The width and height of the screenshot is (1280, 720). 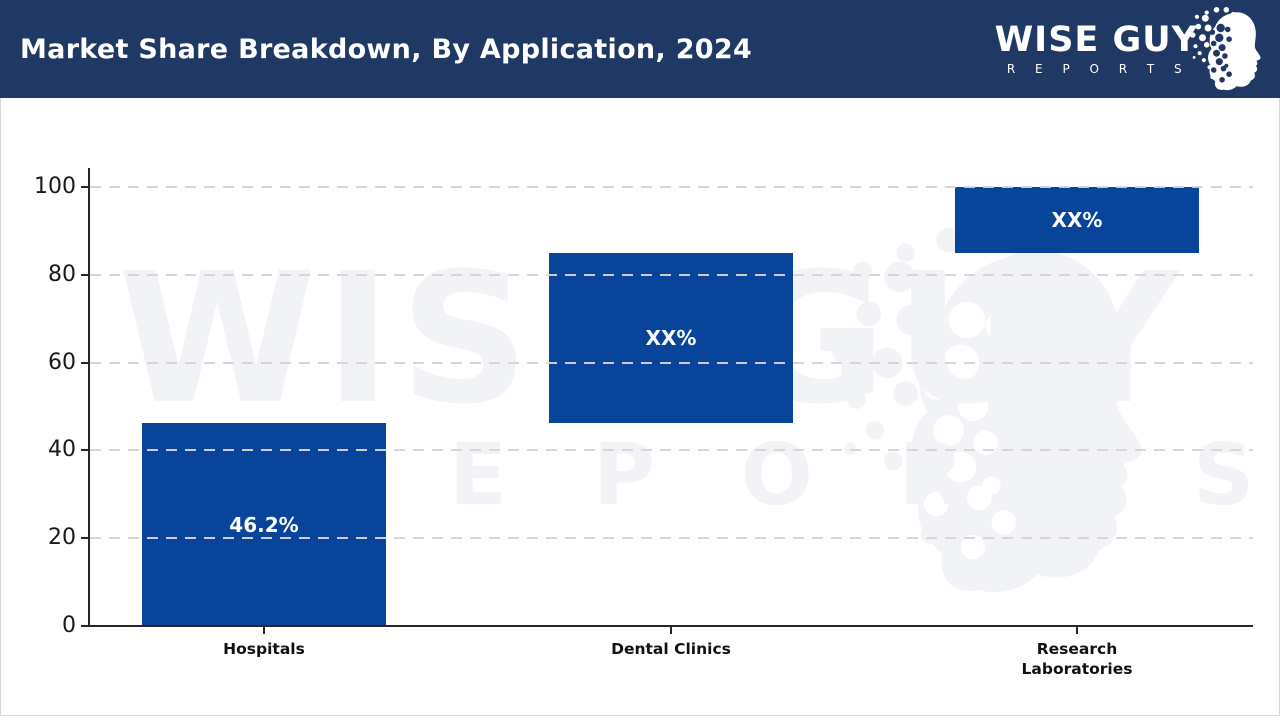 I want to click on y-axis-line, so click(x=89, y=397).